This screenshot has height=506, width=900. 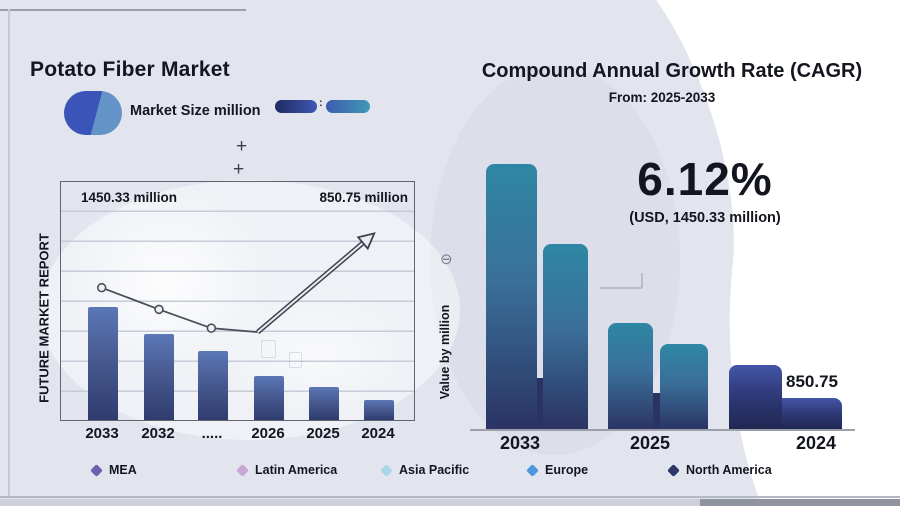 I want to click on cagr-value: 6.12%, so click(x=705, y=179).